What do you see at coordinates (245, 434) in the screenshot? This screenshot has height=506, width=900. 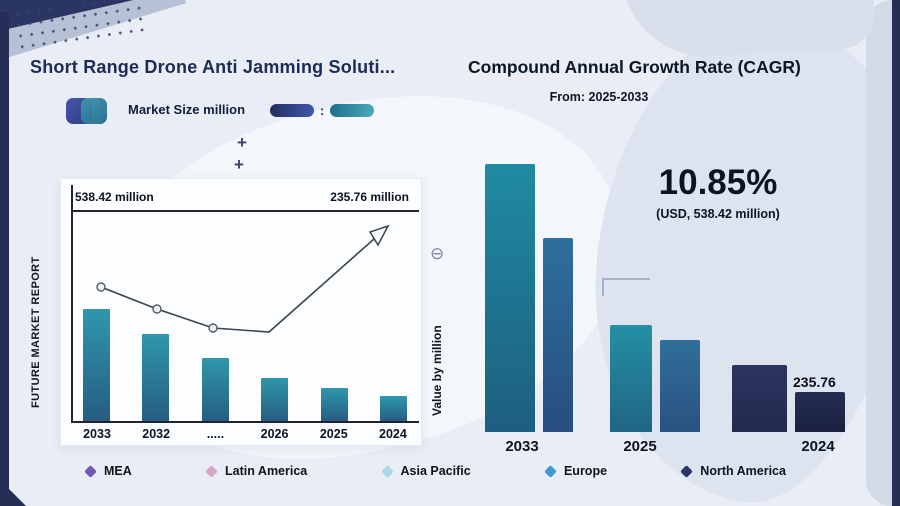 I see `market-size-xlabels: 2033 2032..... 2026 2025 2024` at bounding box center [245, 434].